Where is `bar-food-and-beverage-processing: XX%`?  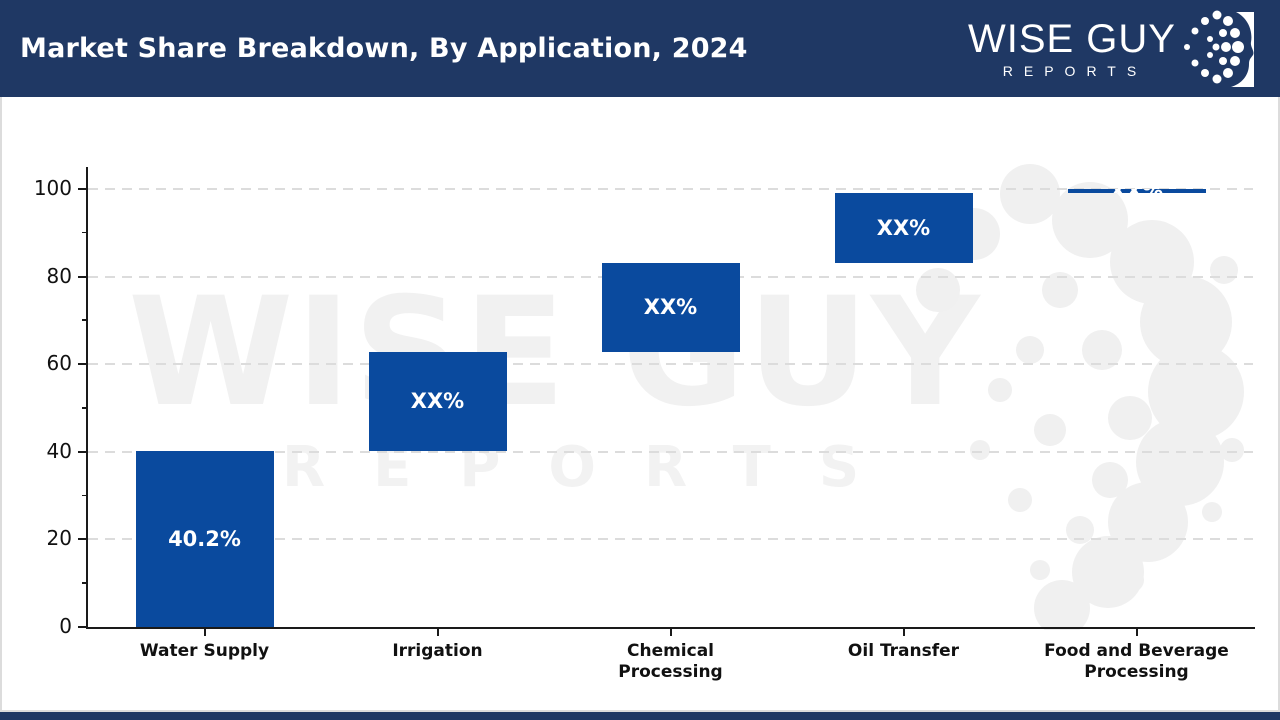
bar-food-and-beverage-processing: XX% is located at coordinates (1136, 191).